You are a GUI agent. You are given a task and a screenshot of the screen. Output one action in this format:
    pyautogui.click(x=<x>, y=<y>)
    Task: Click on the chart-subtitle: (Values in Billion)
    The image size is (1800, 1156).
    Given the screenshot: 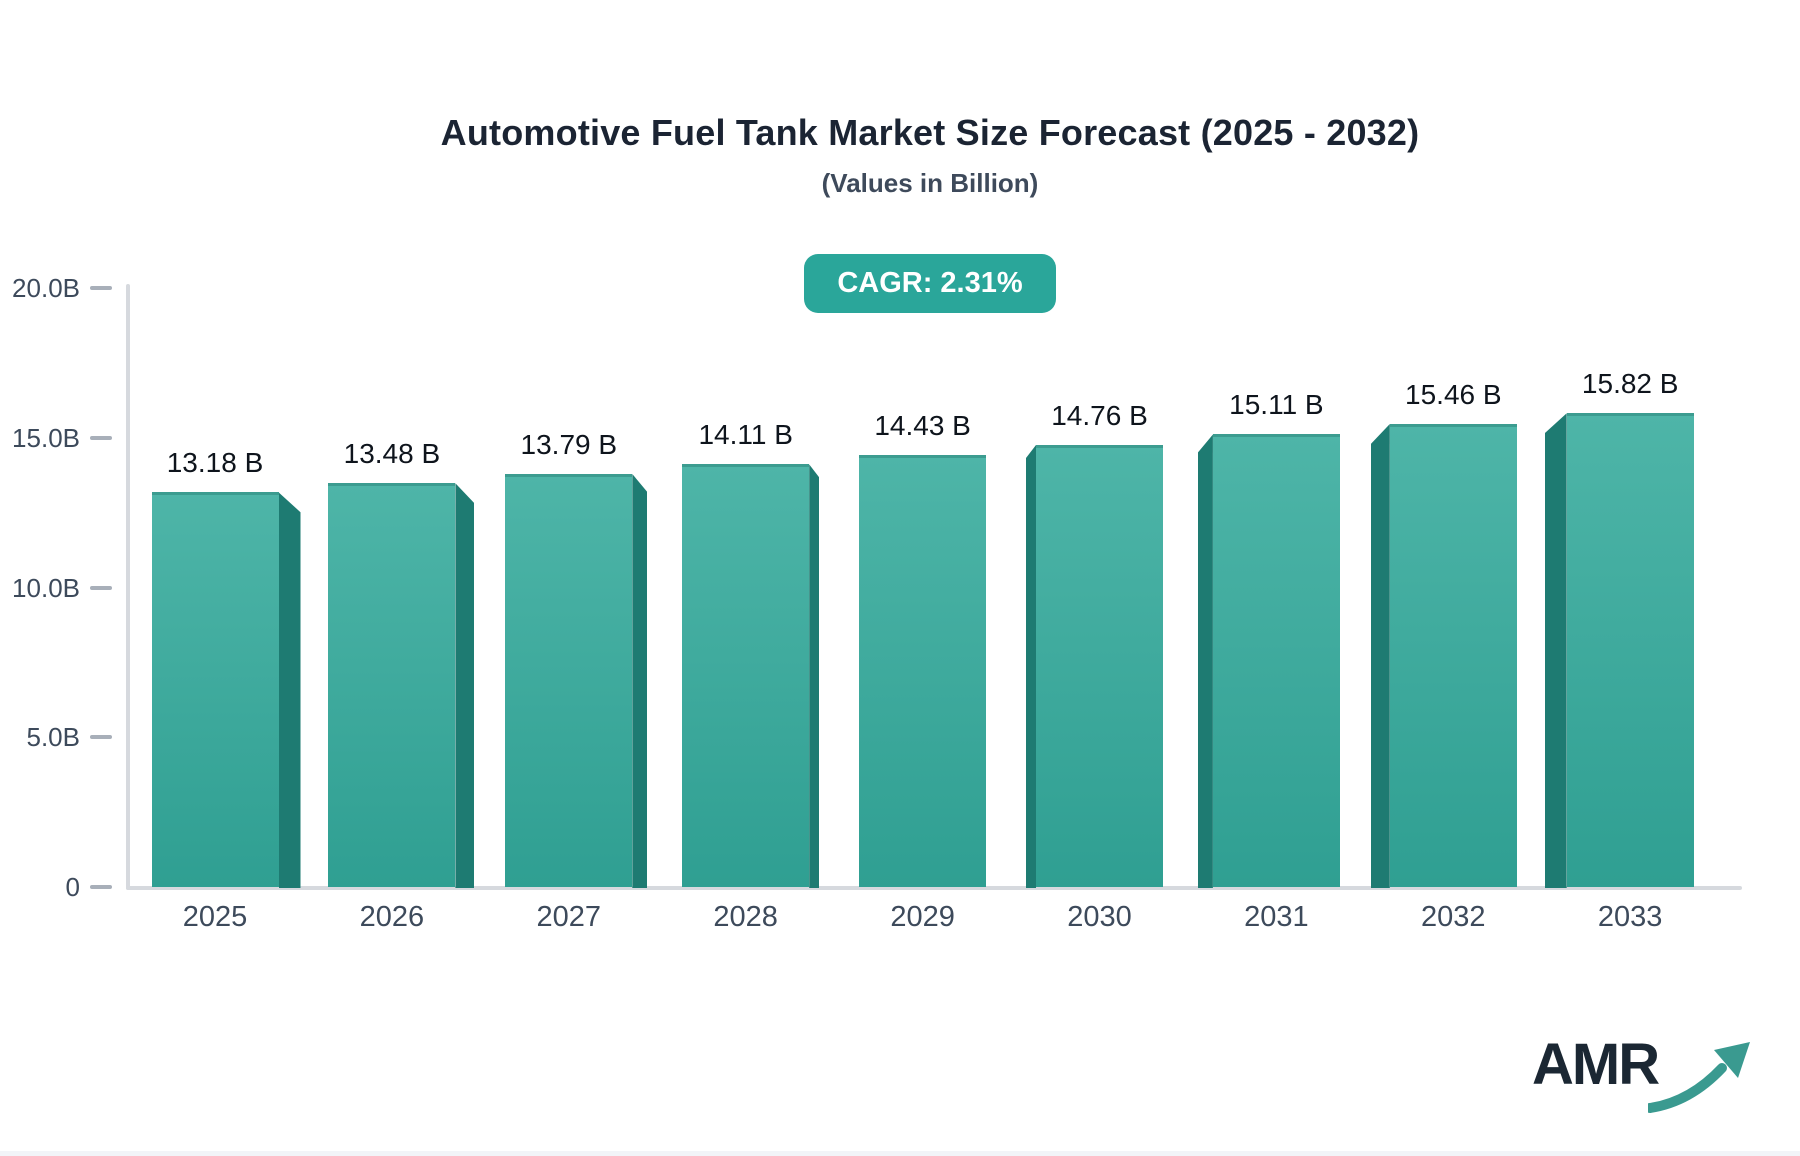 What is the action you would take?
    pyautogui.click(x=930, y=183)
    